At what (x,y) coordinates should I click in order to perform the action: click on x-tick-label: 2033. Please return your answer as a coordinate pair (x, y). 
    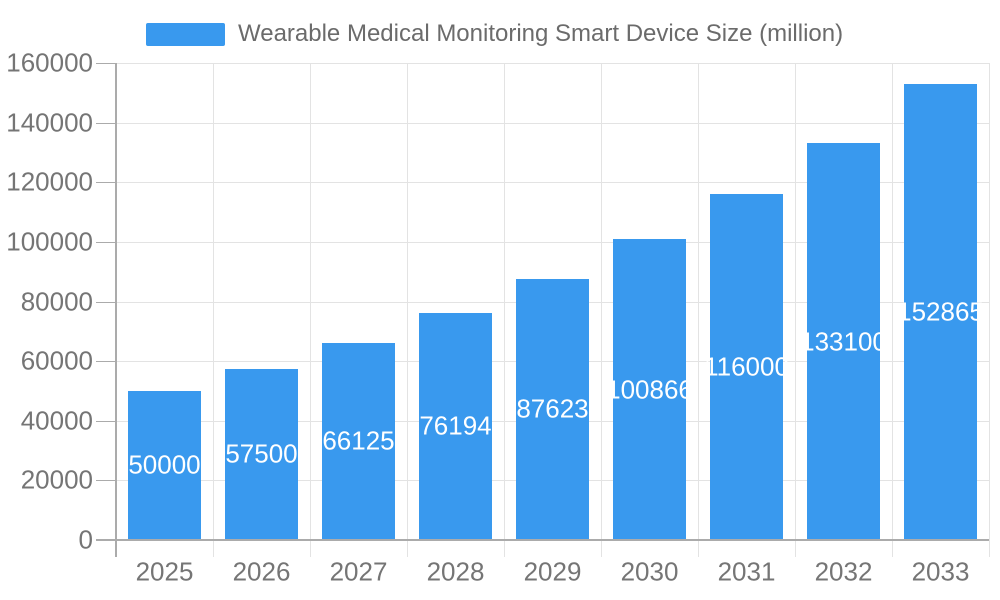
    Looking at the image, I should click on (940, 571).